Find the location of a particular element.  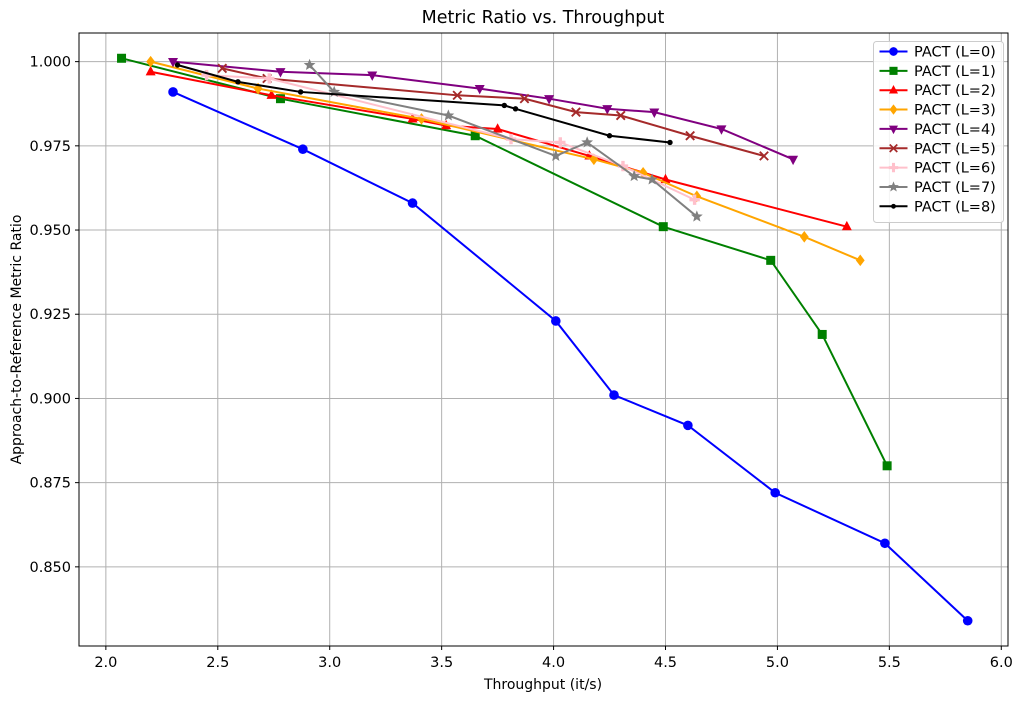

legend-entry-pact-l-2-: PACT (L=2) is located at coordinates (937, 91).